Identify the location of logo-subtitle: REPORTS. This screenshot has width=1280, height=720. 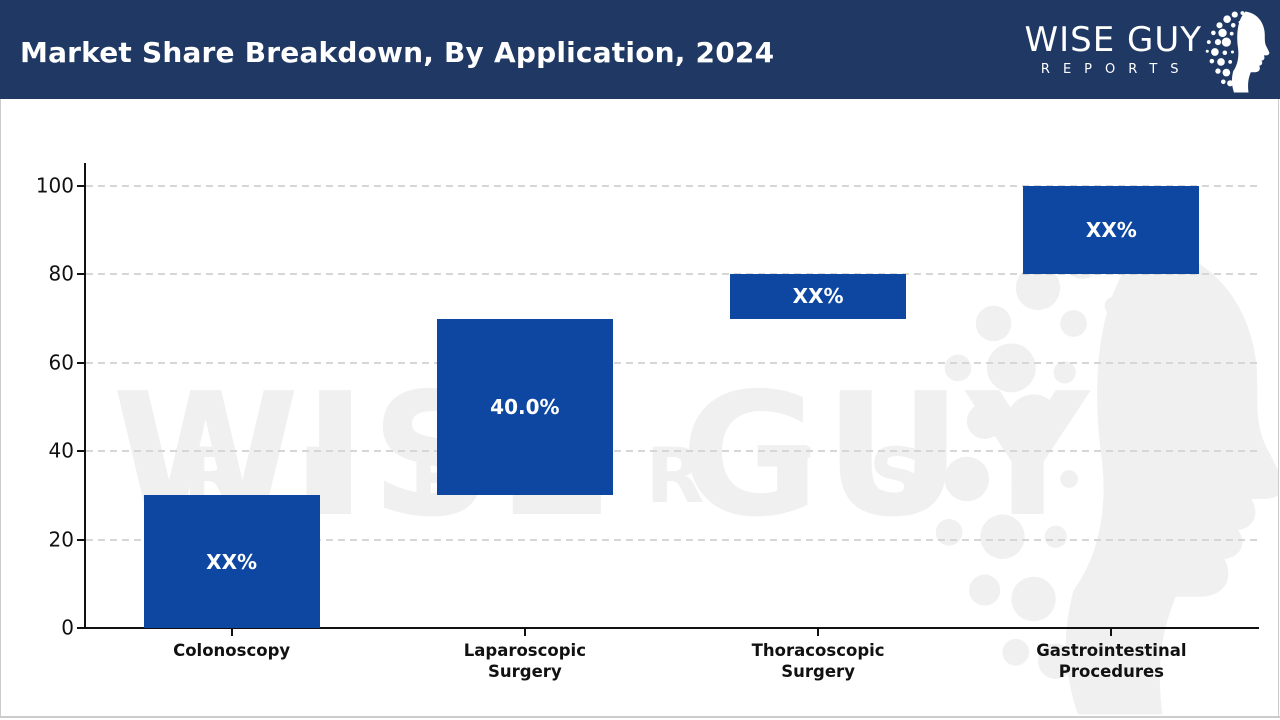
(1116, 69).